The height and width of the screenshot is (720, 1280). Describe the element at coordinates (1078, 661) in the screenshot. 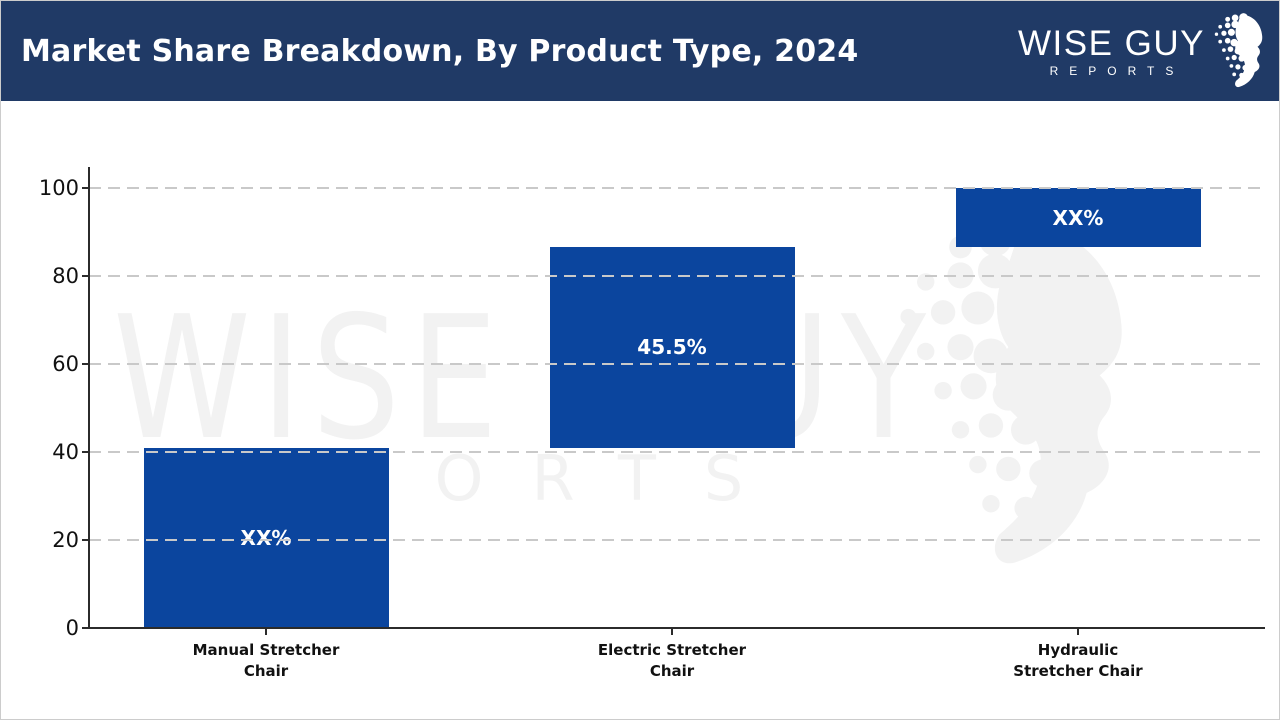

I see `category-label-3: Hydraulic Stretcher Chair` at that location.